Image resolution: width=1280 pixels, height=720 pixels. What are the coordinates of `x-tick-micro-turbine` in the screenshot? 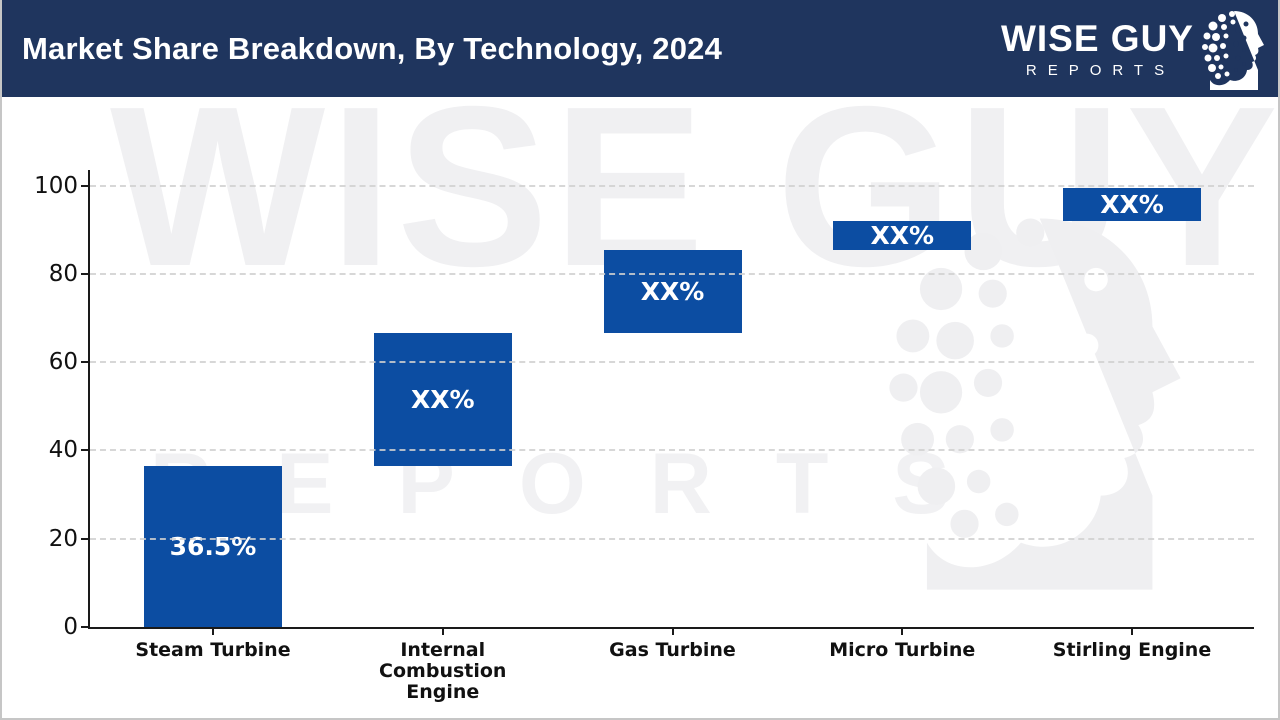 It's located at (902, 631).